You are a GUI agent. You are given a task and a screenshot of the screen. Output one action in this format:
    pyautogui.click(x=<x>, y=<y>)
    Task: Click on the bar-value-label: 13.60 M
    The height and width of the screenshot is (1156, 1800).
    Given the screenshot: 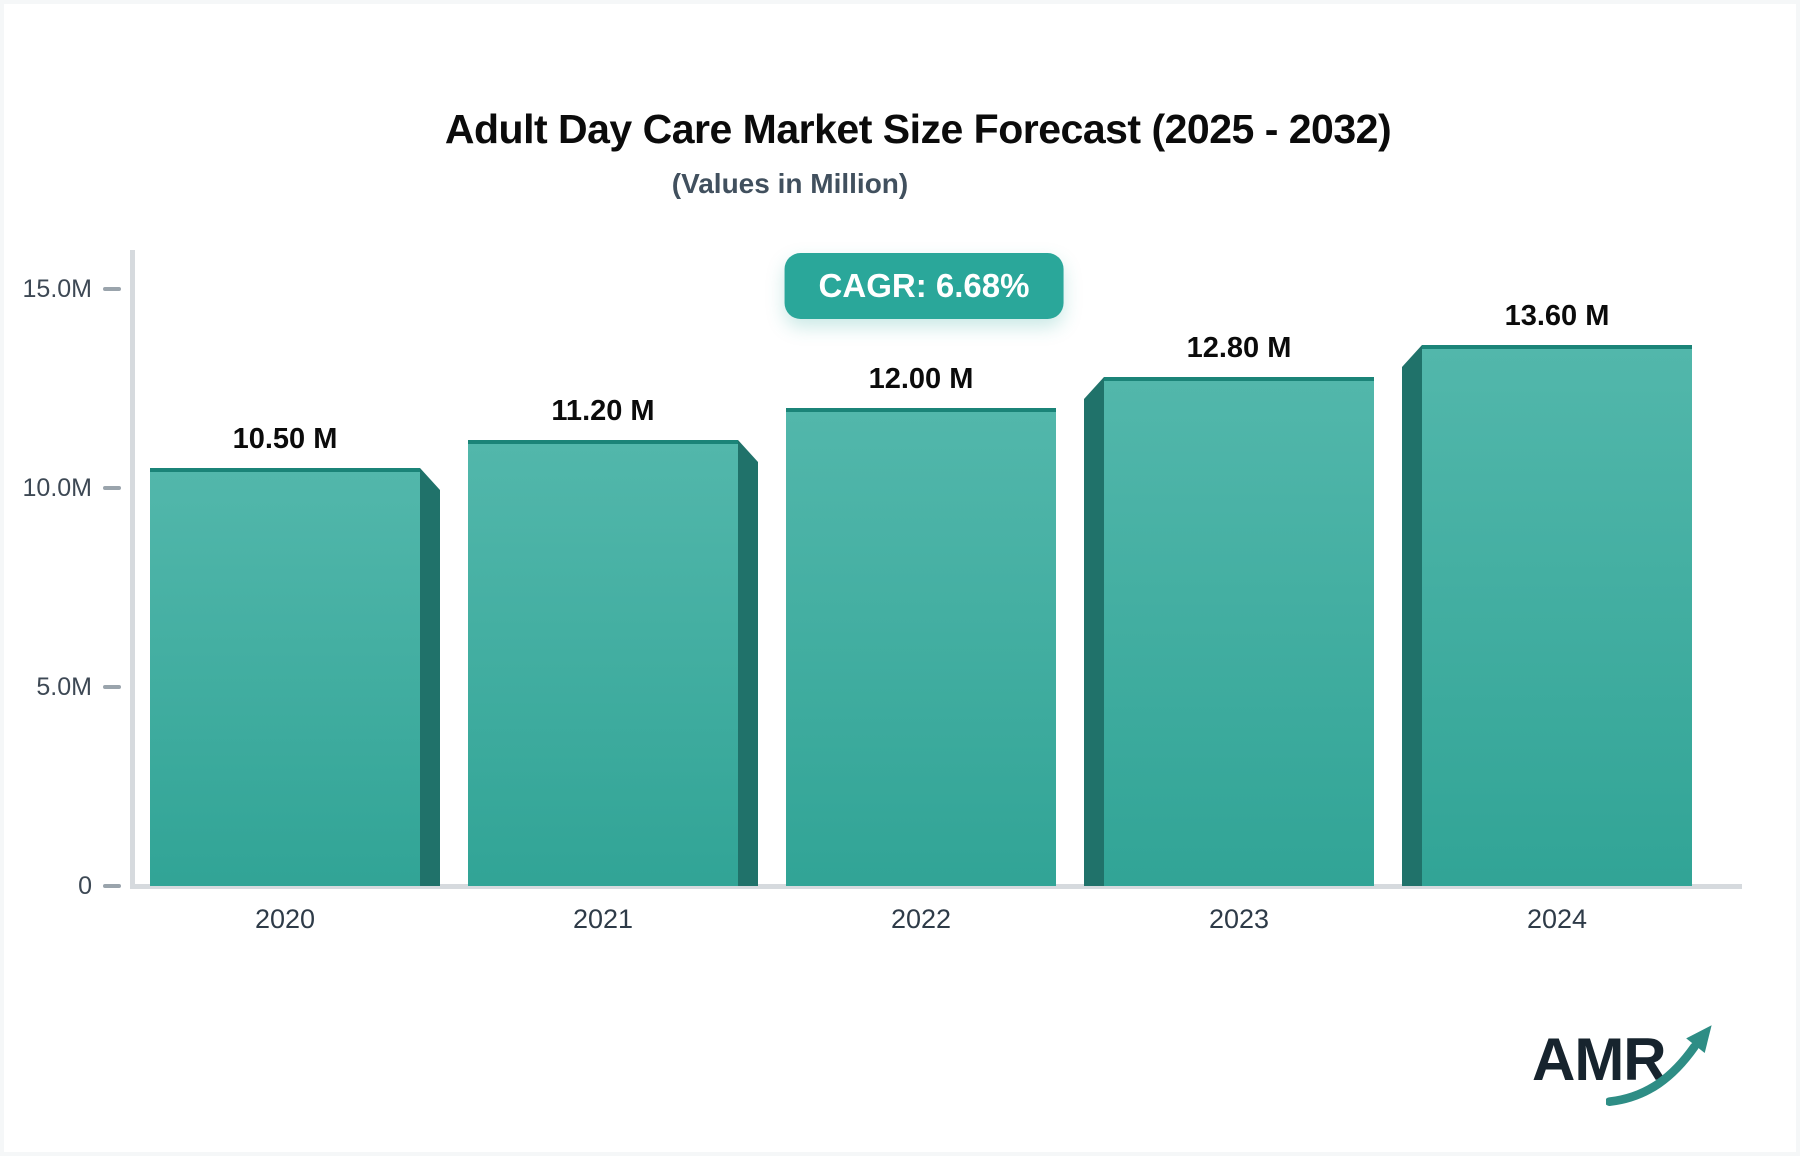 What is the action you would take?
    pyautogui.click(x=1557, y=316)
    